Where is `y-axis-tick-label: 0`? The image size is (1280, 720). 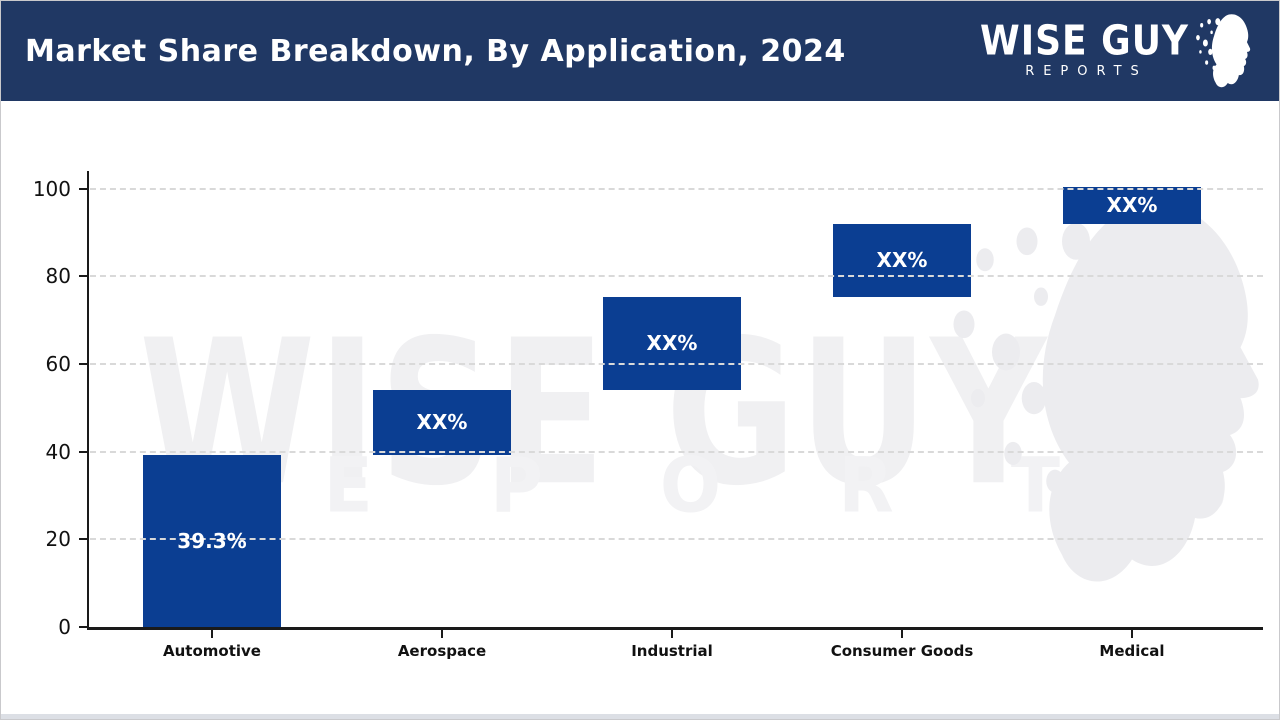
y-axis-tick-label: 0 is located at coordinates (64, 627).